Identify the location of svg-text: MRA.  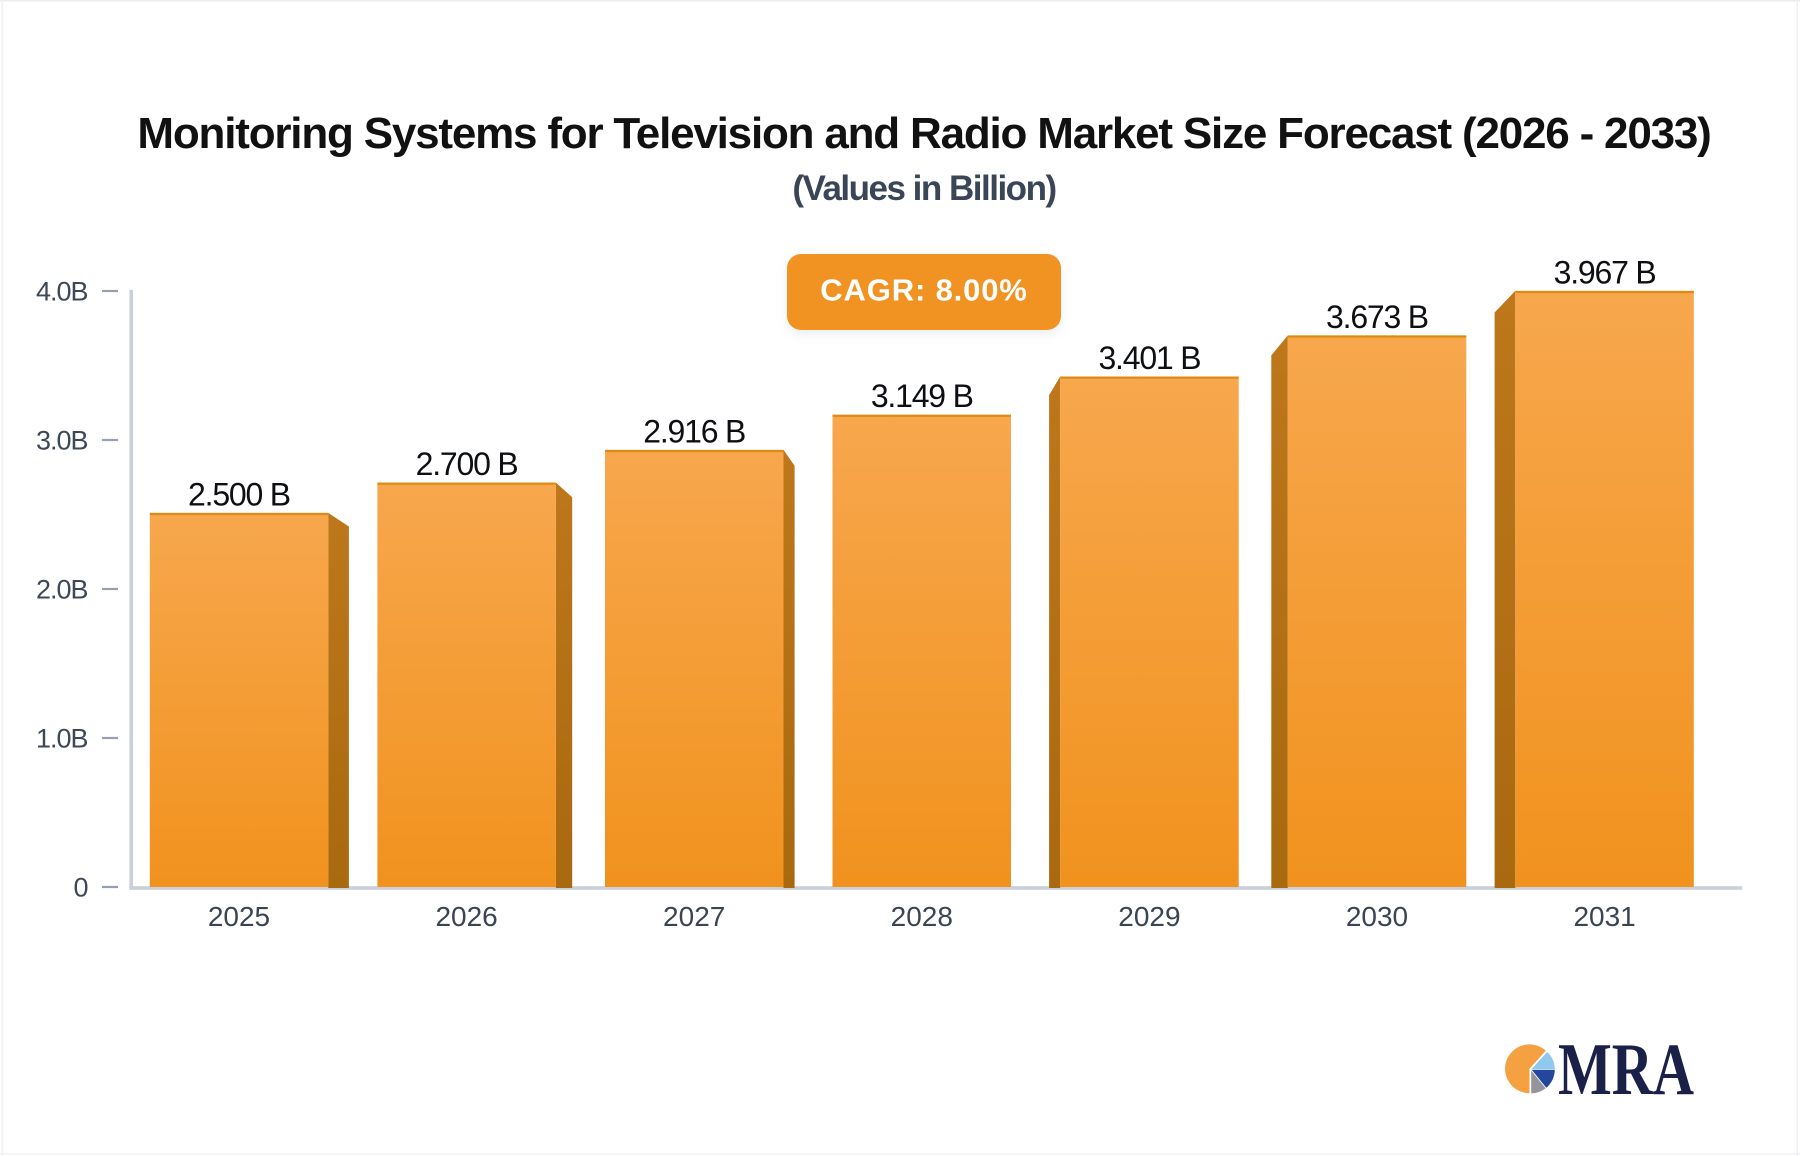
(1626, 1070).